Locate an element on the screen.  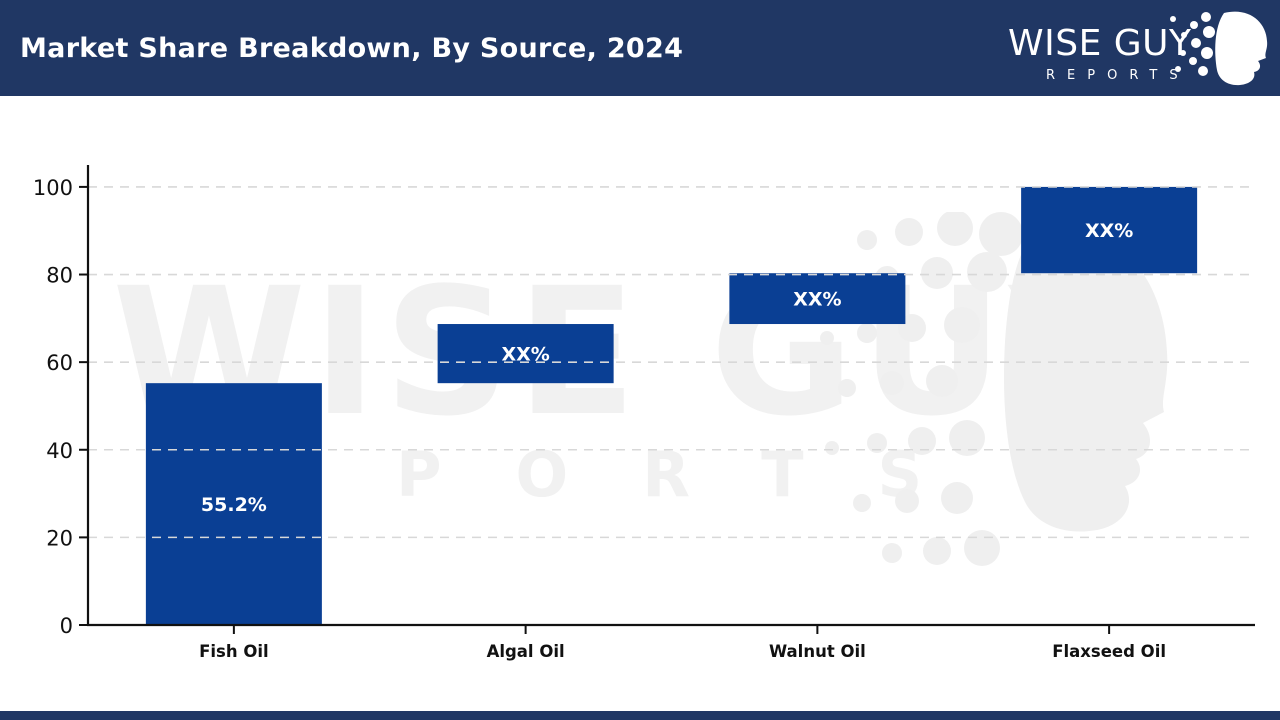
bar-walnut-oil is located at coordinates (817, 299).